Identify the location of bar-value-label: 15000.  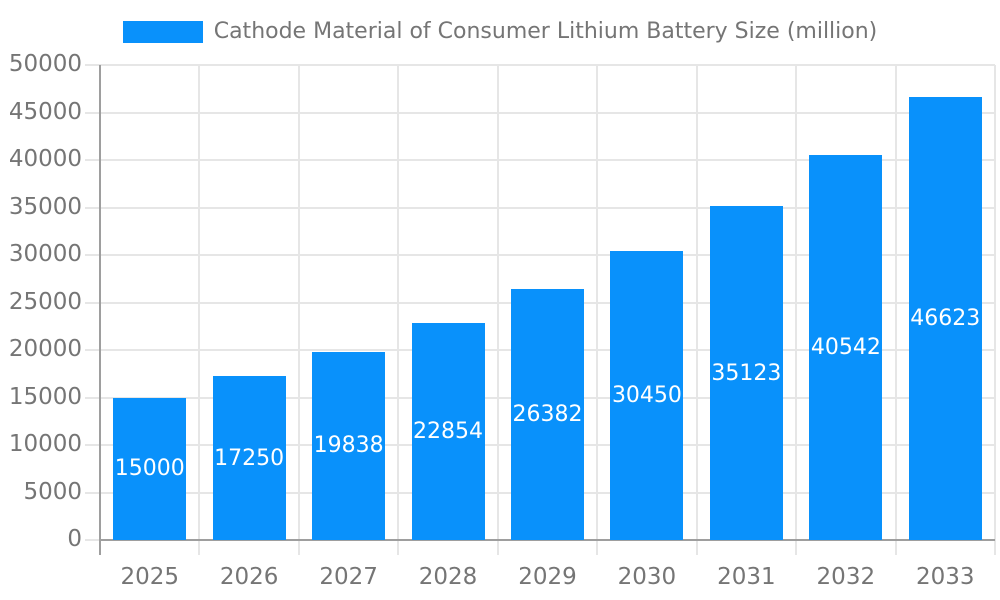
(149, 469).